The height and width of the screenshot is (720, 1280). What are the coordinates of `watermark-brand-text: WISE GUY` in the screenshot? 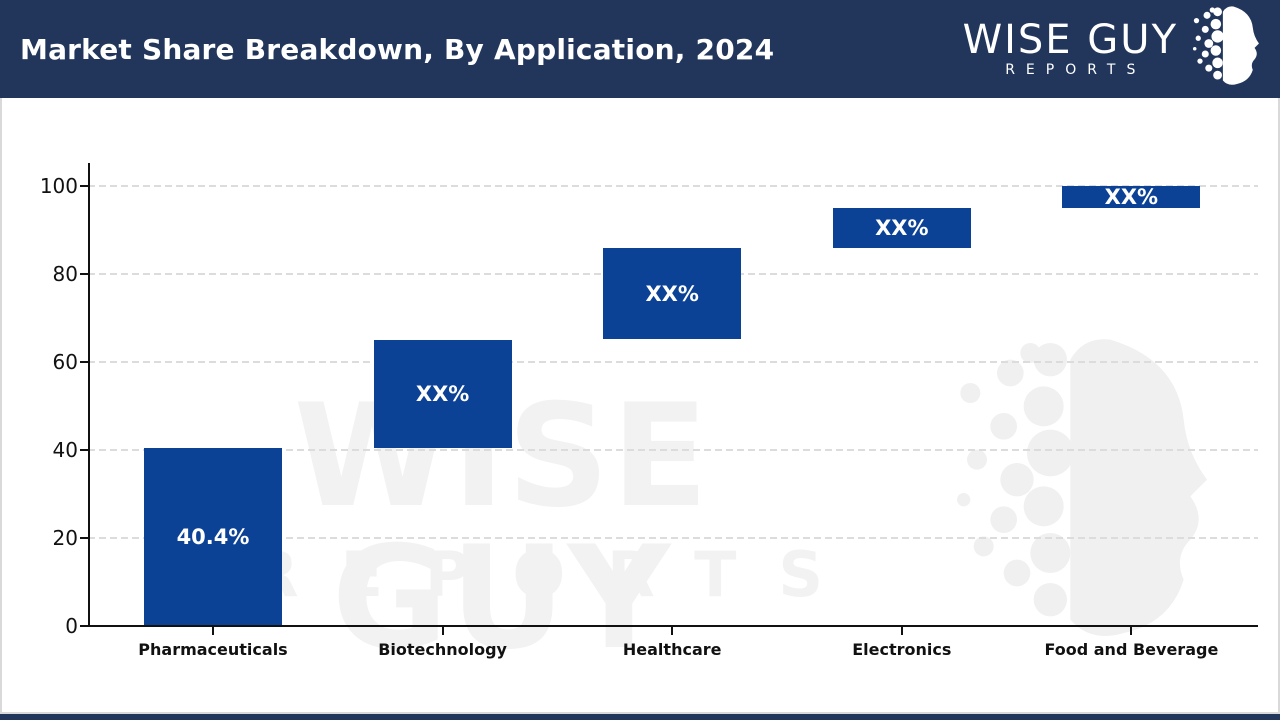 It's located at (502, 527).